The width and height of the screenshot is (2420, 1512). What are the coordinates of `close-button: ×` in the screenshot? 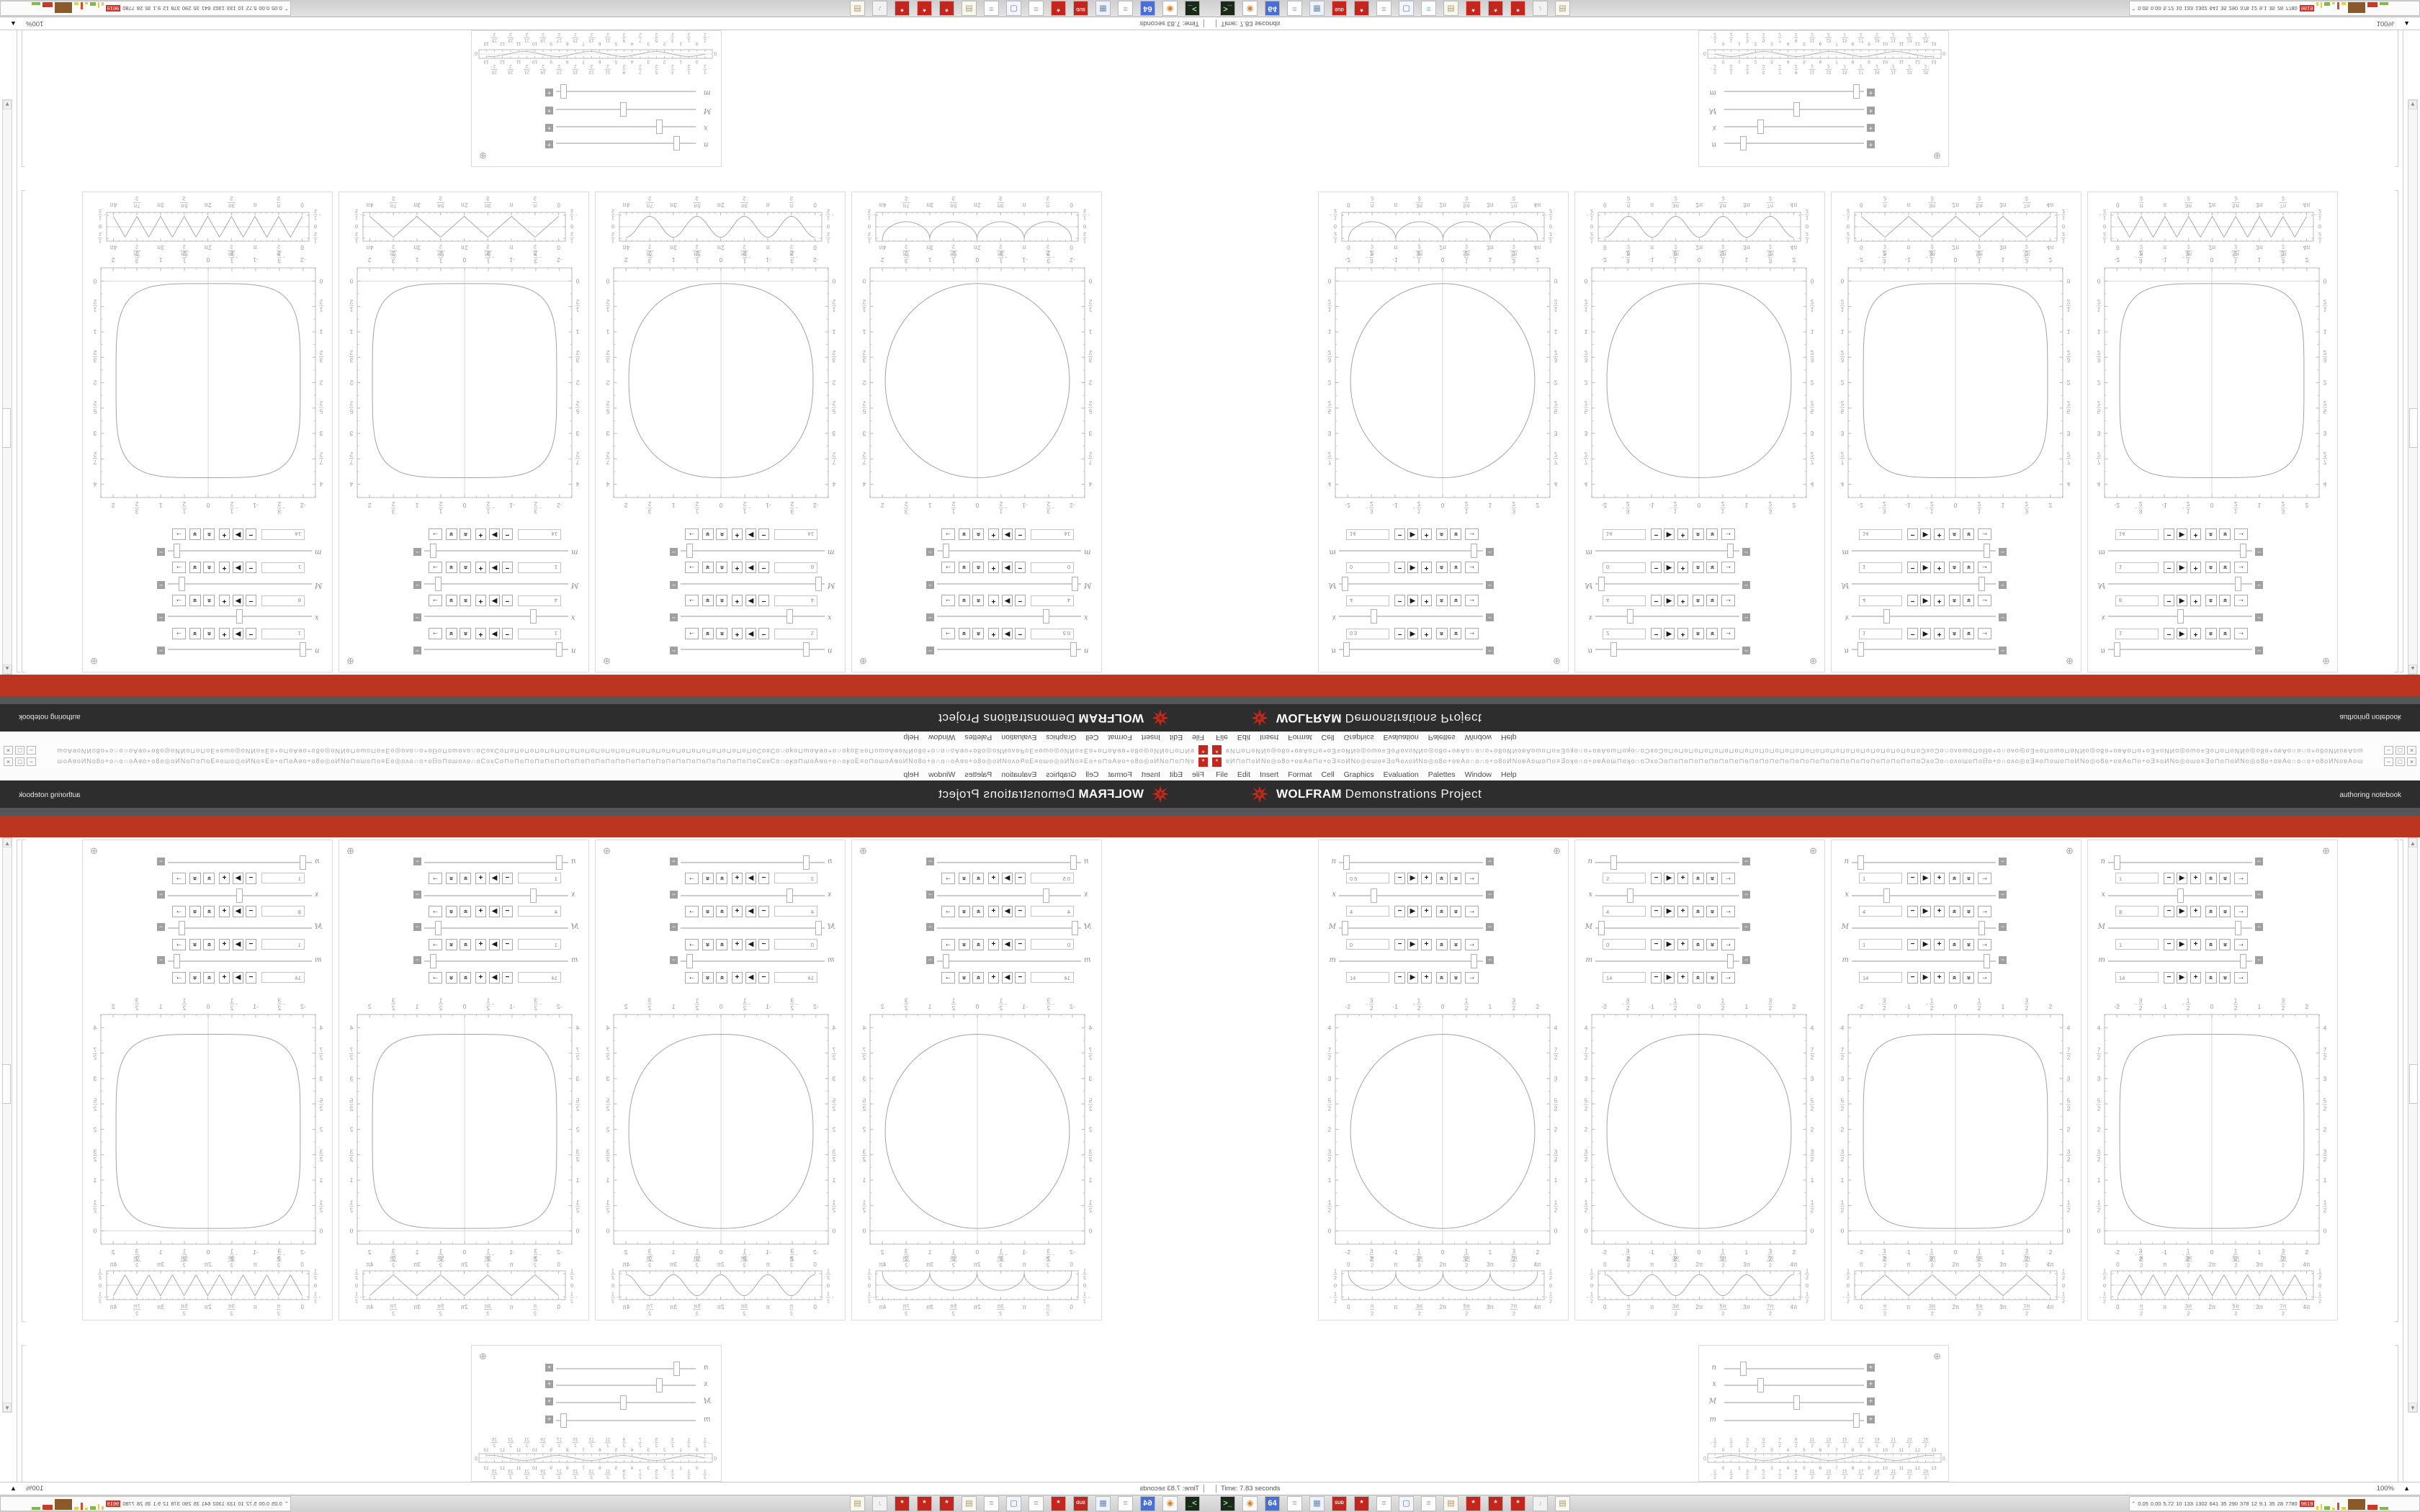 It's located at (8, 761).